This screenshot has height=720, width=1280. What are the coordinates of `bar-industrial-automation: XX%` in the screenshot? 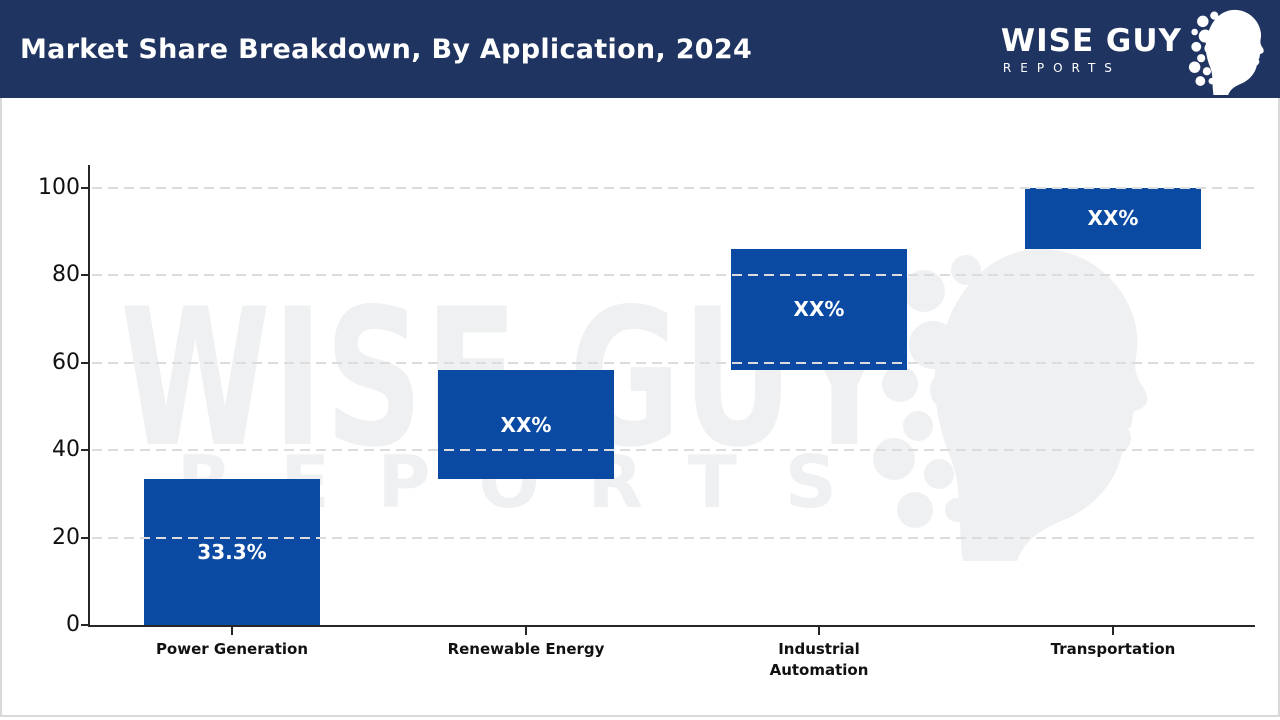 It's located at (819, 309).